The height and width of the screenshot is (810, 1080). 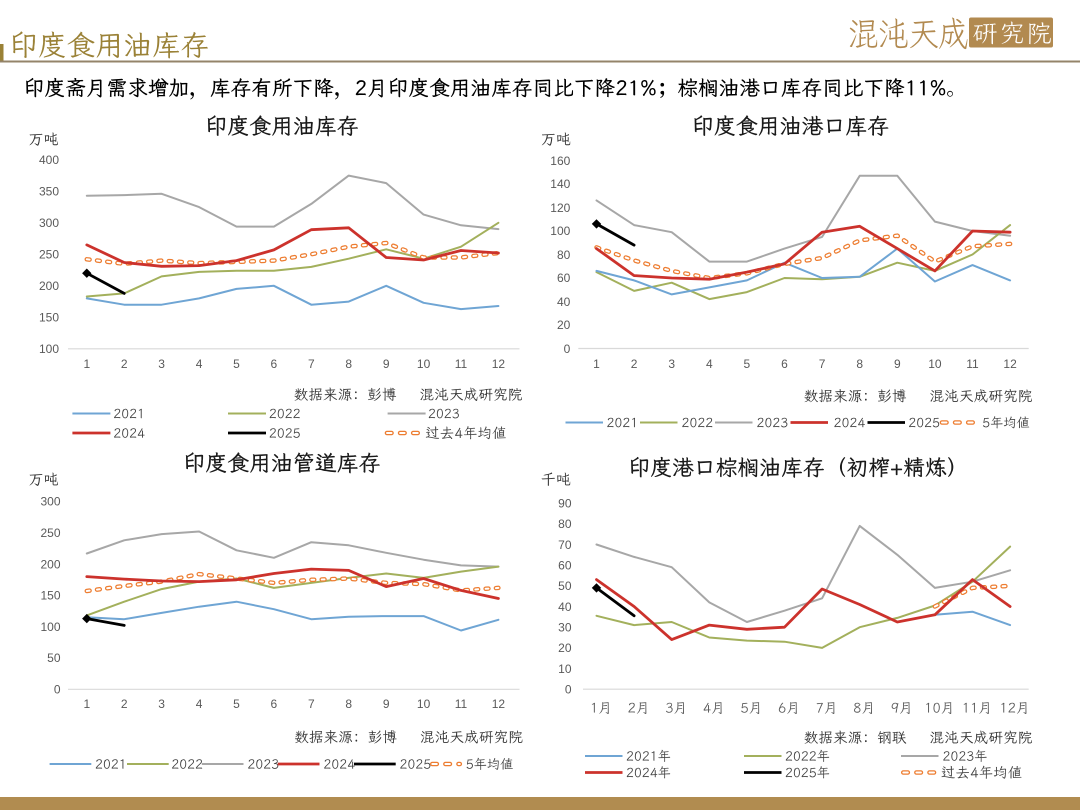 I want to click on svg-text: 400, so click(x=49, y=160).